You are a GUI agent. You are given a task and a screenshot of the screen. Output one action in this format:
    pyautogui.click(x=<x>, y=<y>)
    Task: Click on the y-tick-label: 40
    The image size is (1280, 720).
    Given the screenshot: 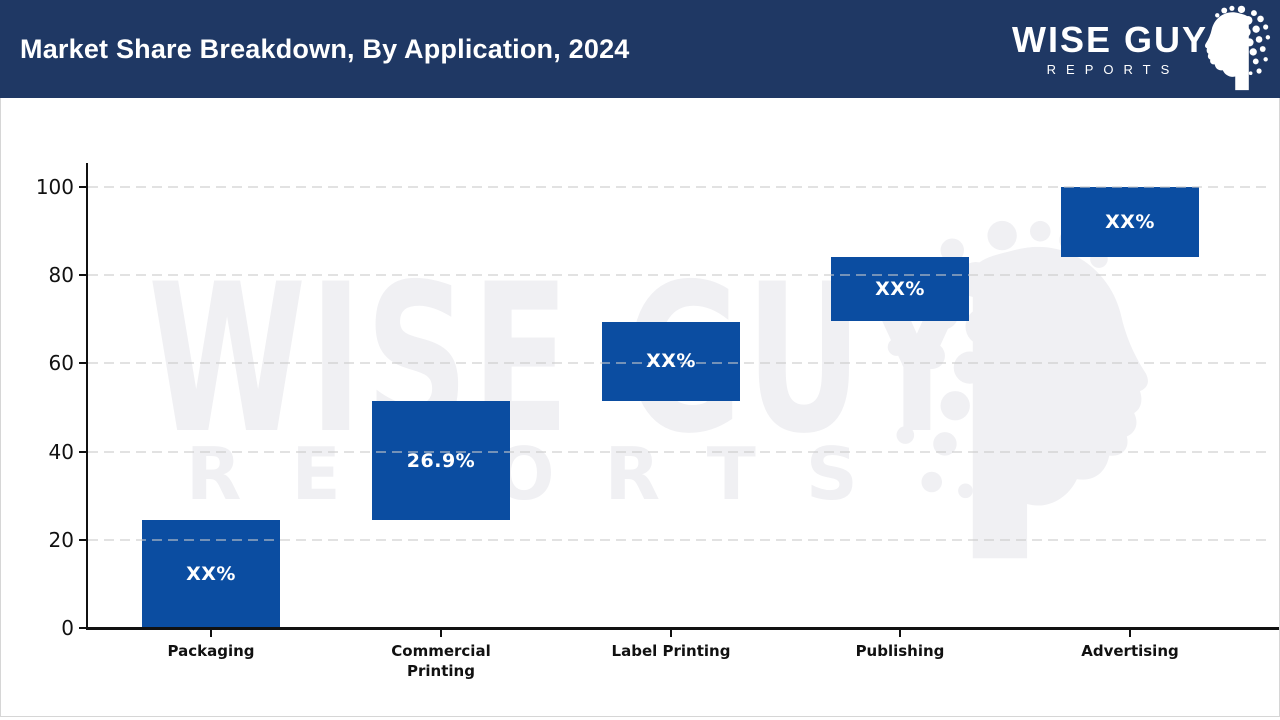 What is the action you would take?
    pyautogui.click(x=61, y=451)
    